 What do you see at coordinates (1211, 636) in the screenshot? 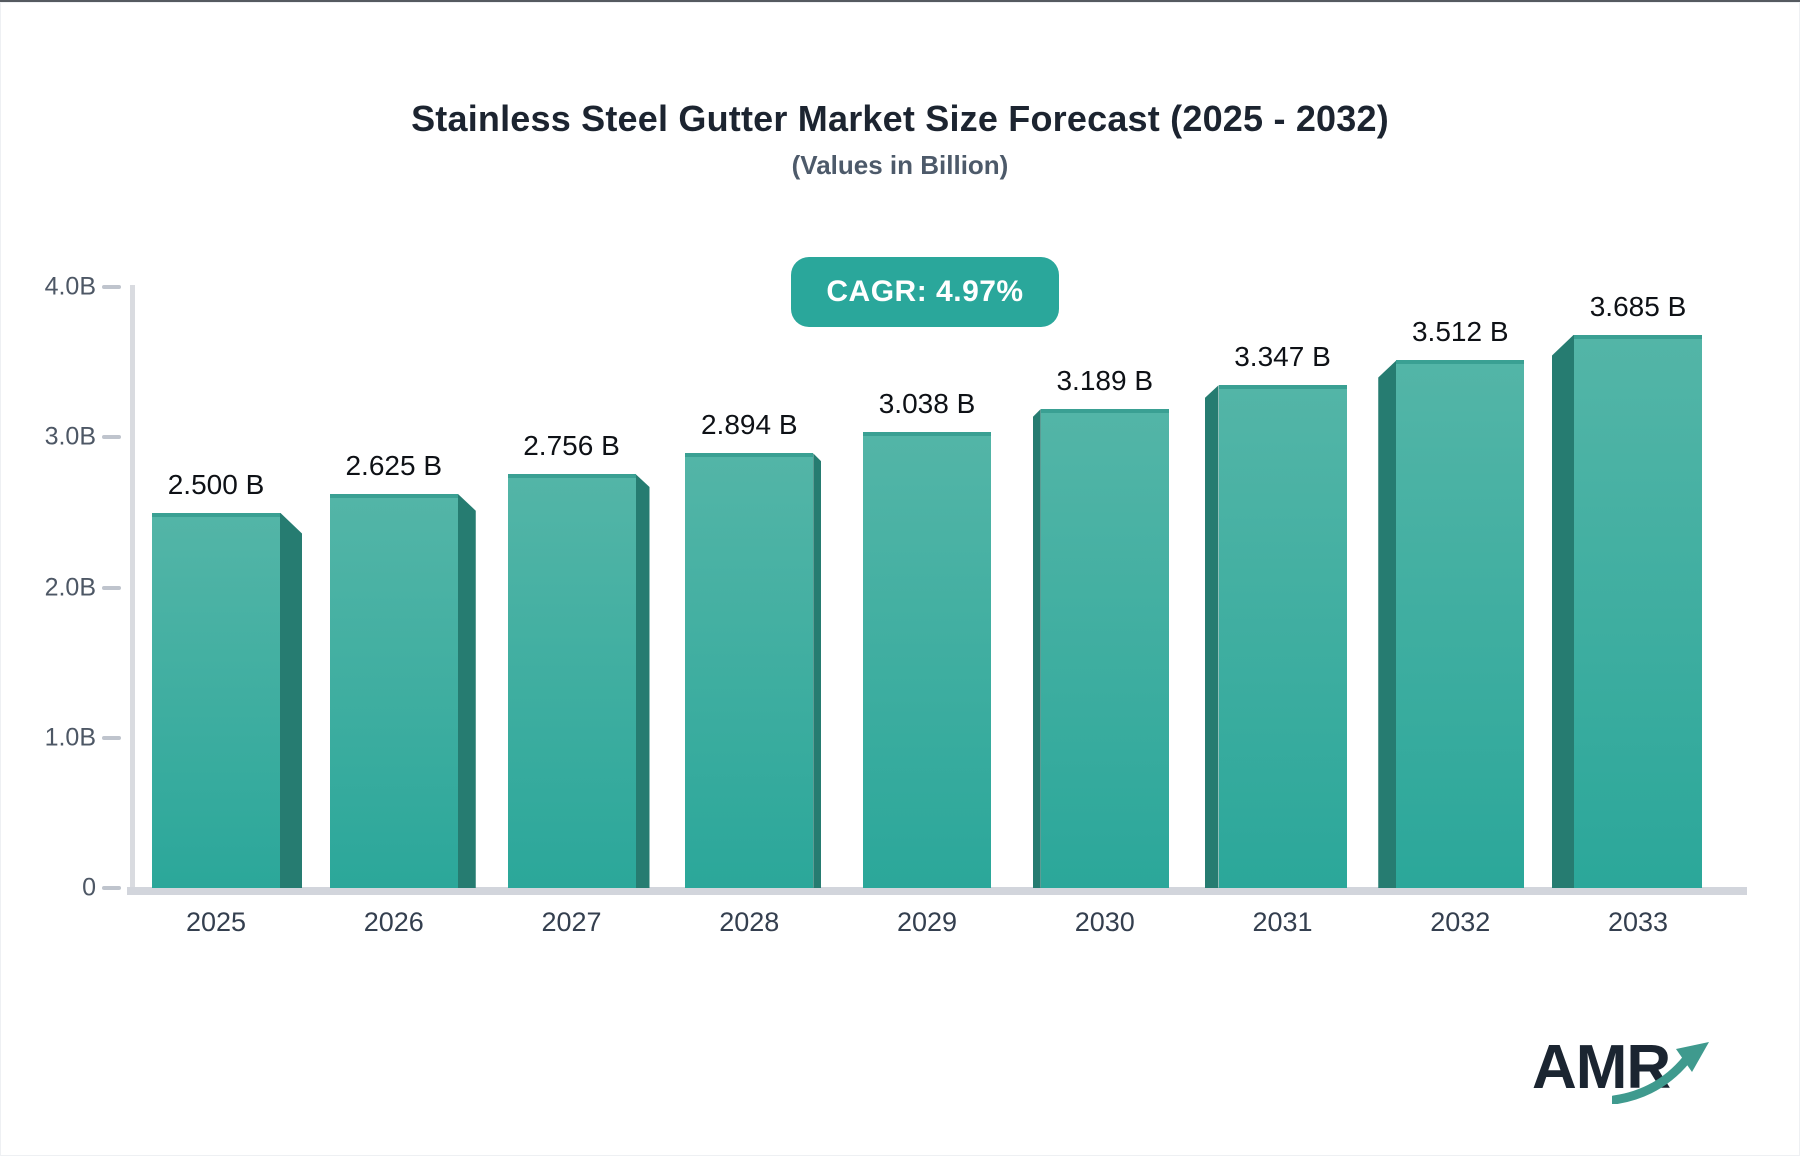
I see `bar-side-face-2031` at bounding box center [1211, 636].